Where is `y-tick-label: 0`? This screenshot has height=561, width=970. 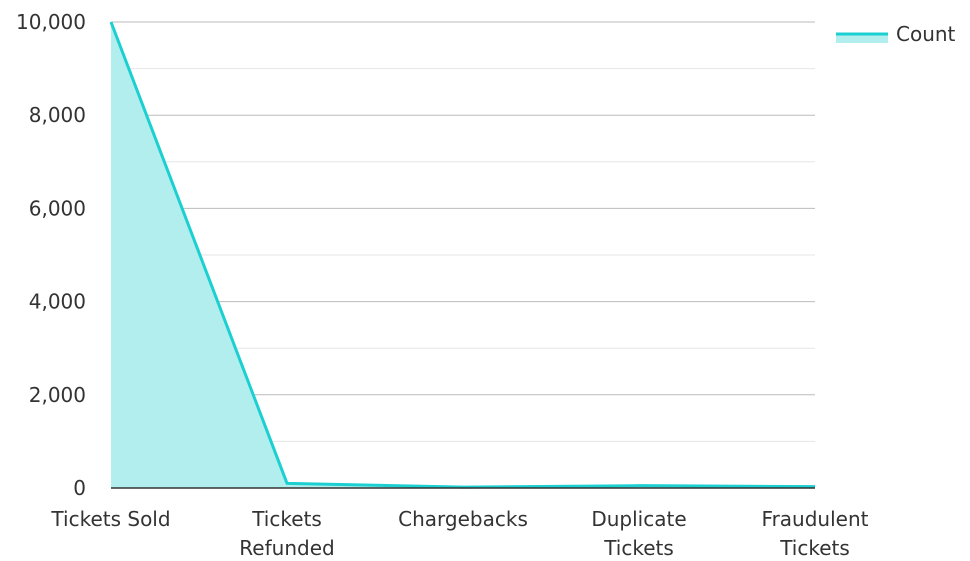 y-tick-label: 0 is located at coordinates (79, 488).